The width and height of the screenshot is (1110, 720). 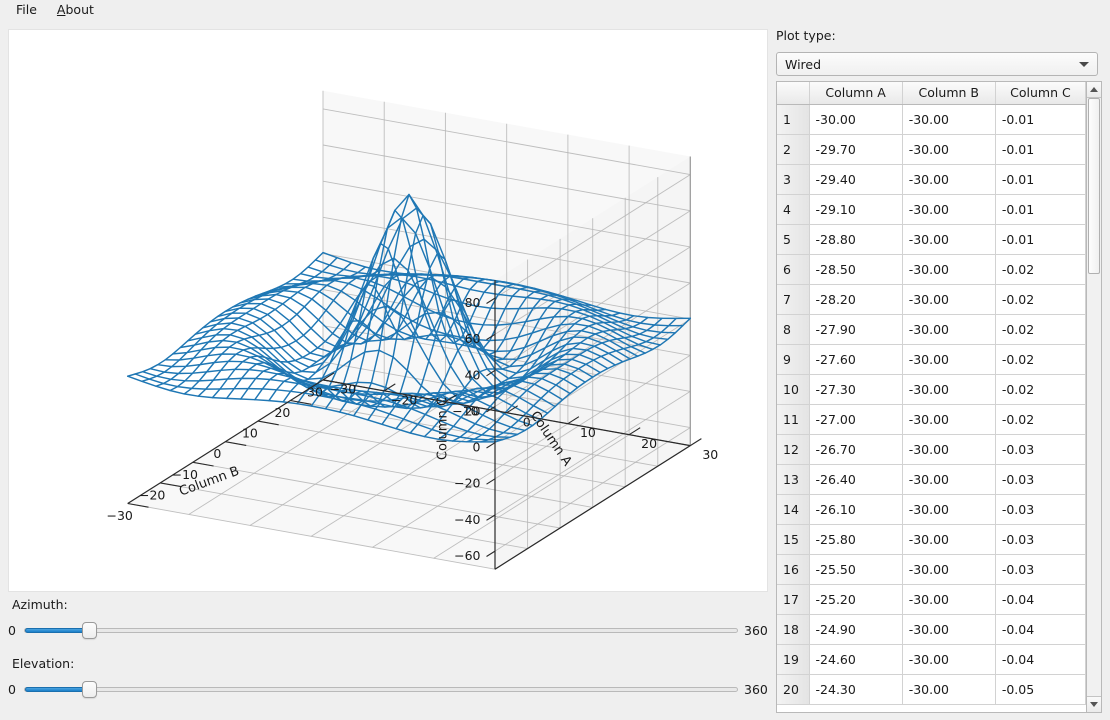 I want to click on table-row: 4 -29.10 -30.00 -0.01, so click(x=931, y=209).